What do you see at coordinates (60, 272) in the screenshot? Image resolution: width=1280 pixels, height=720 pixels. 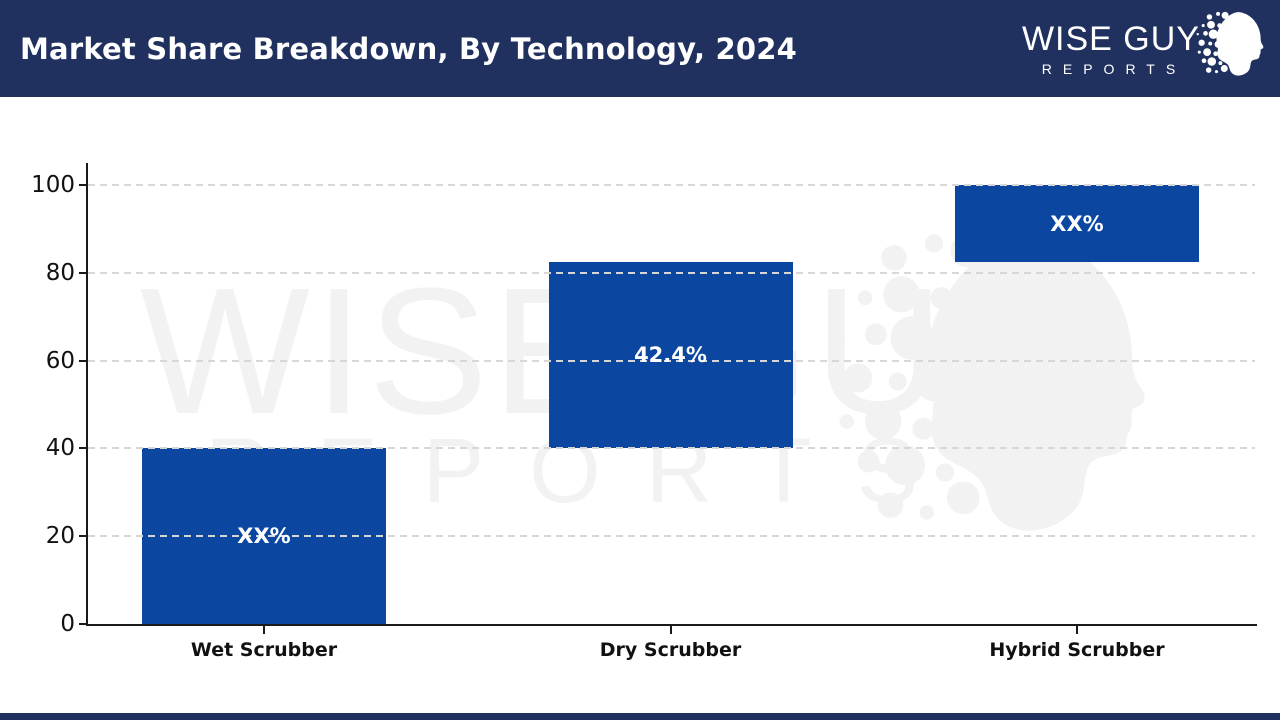 I see `y-tick-label-80: 80` at bounding box center [60, 272].